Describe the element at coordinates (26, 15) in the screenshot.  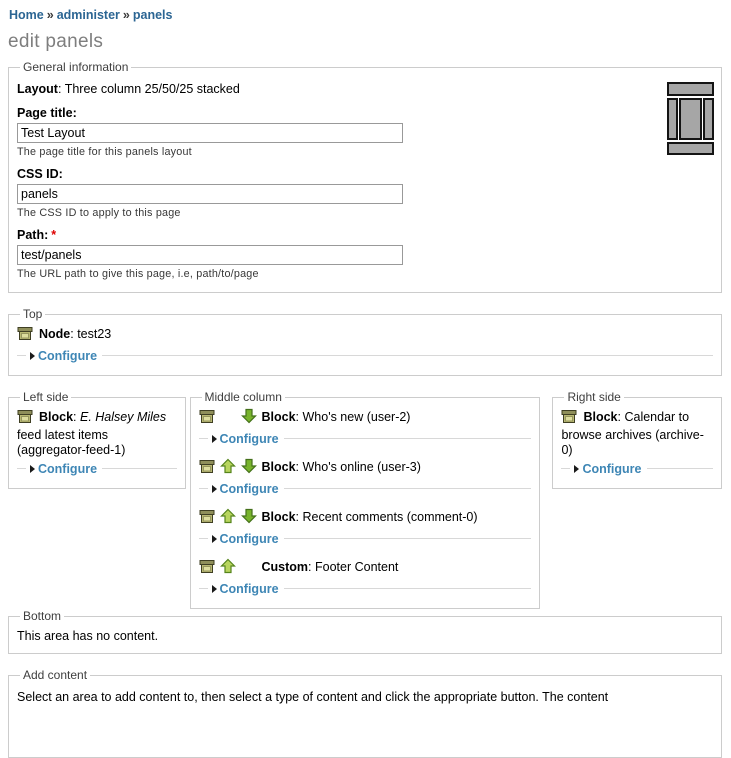
I see `breadcrumb-link-home: Home` at that location.